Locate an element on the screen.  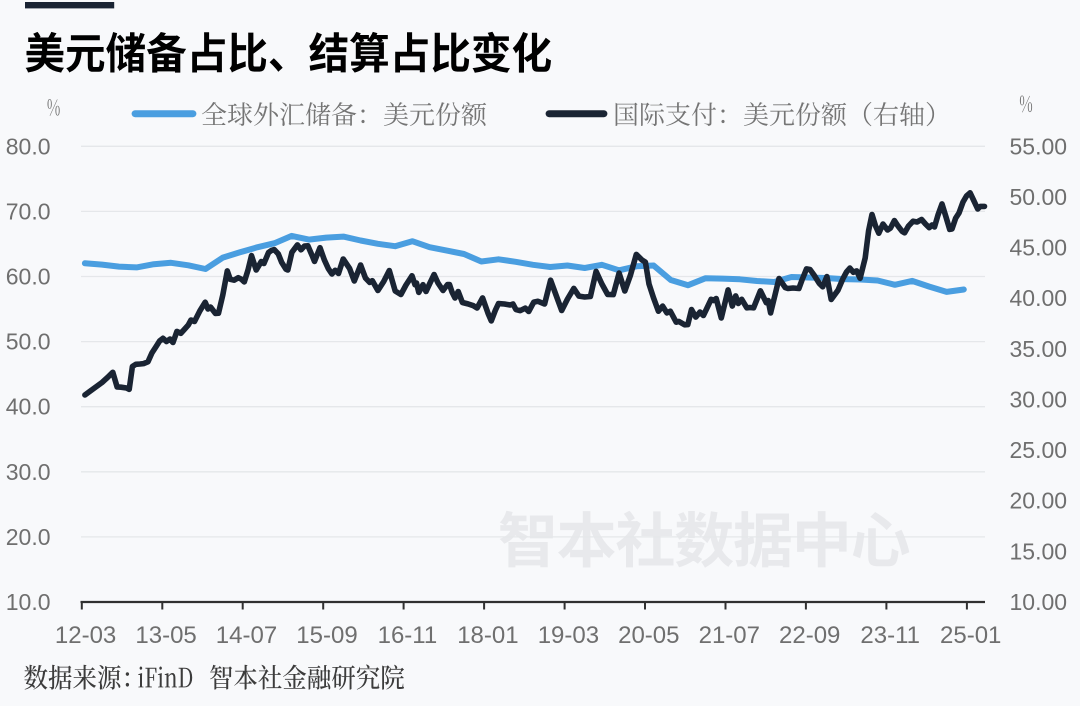
svg-text: 35.00 is located at coordinates (1039, 349).